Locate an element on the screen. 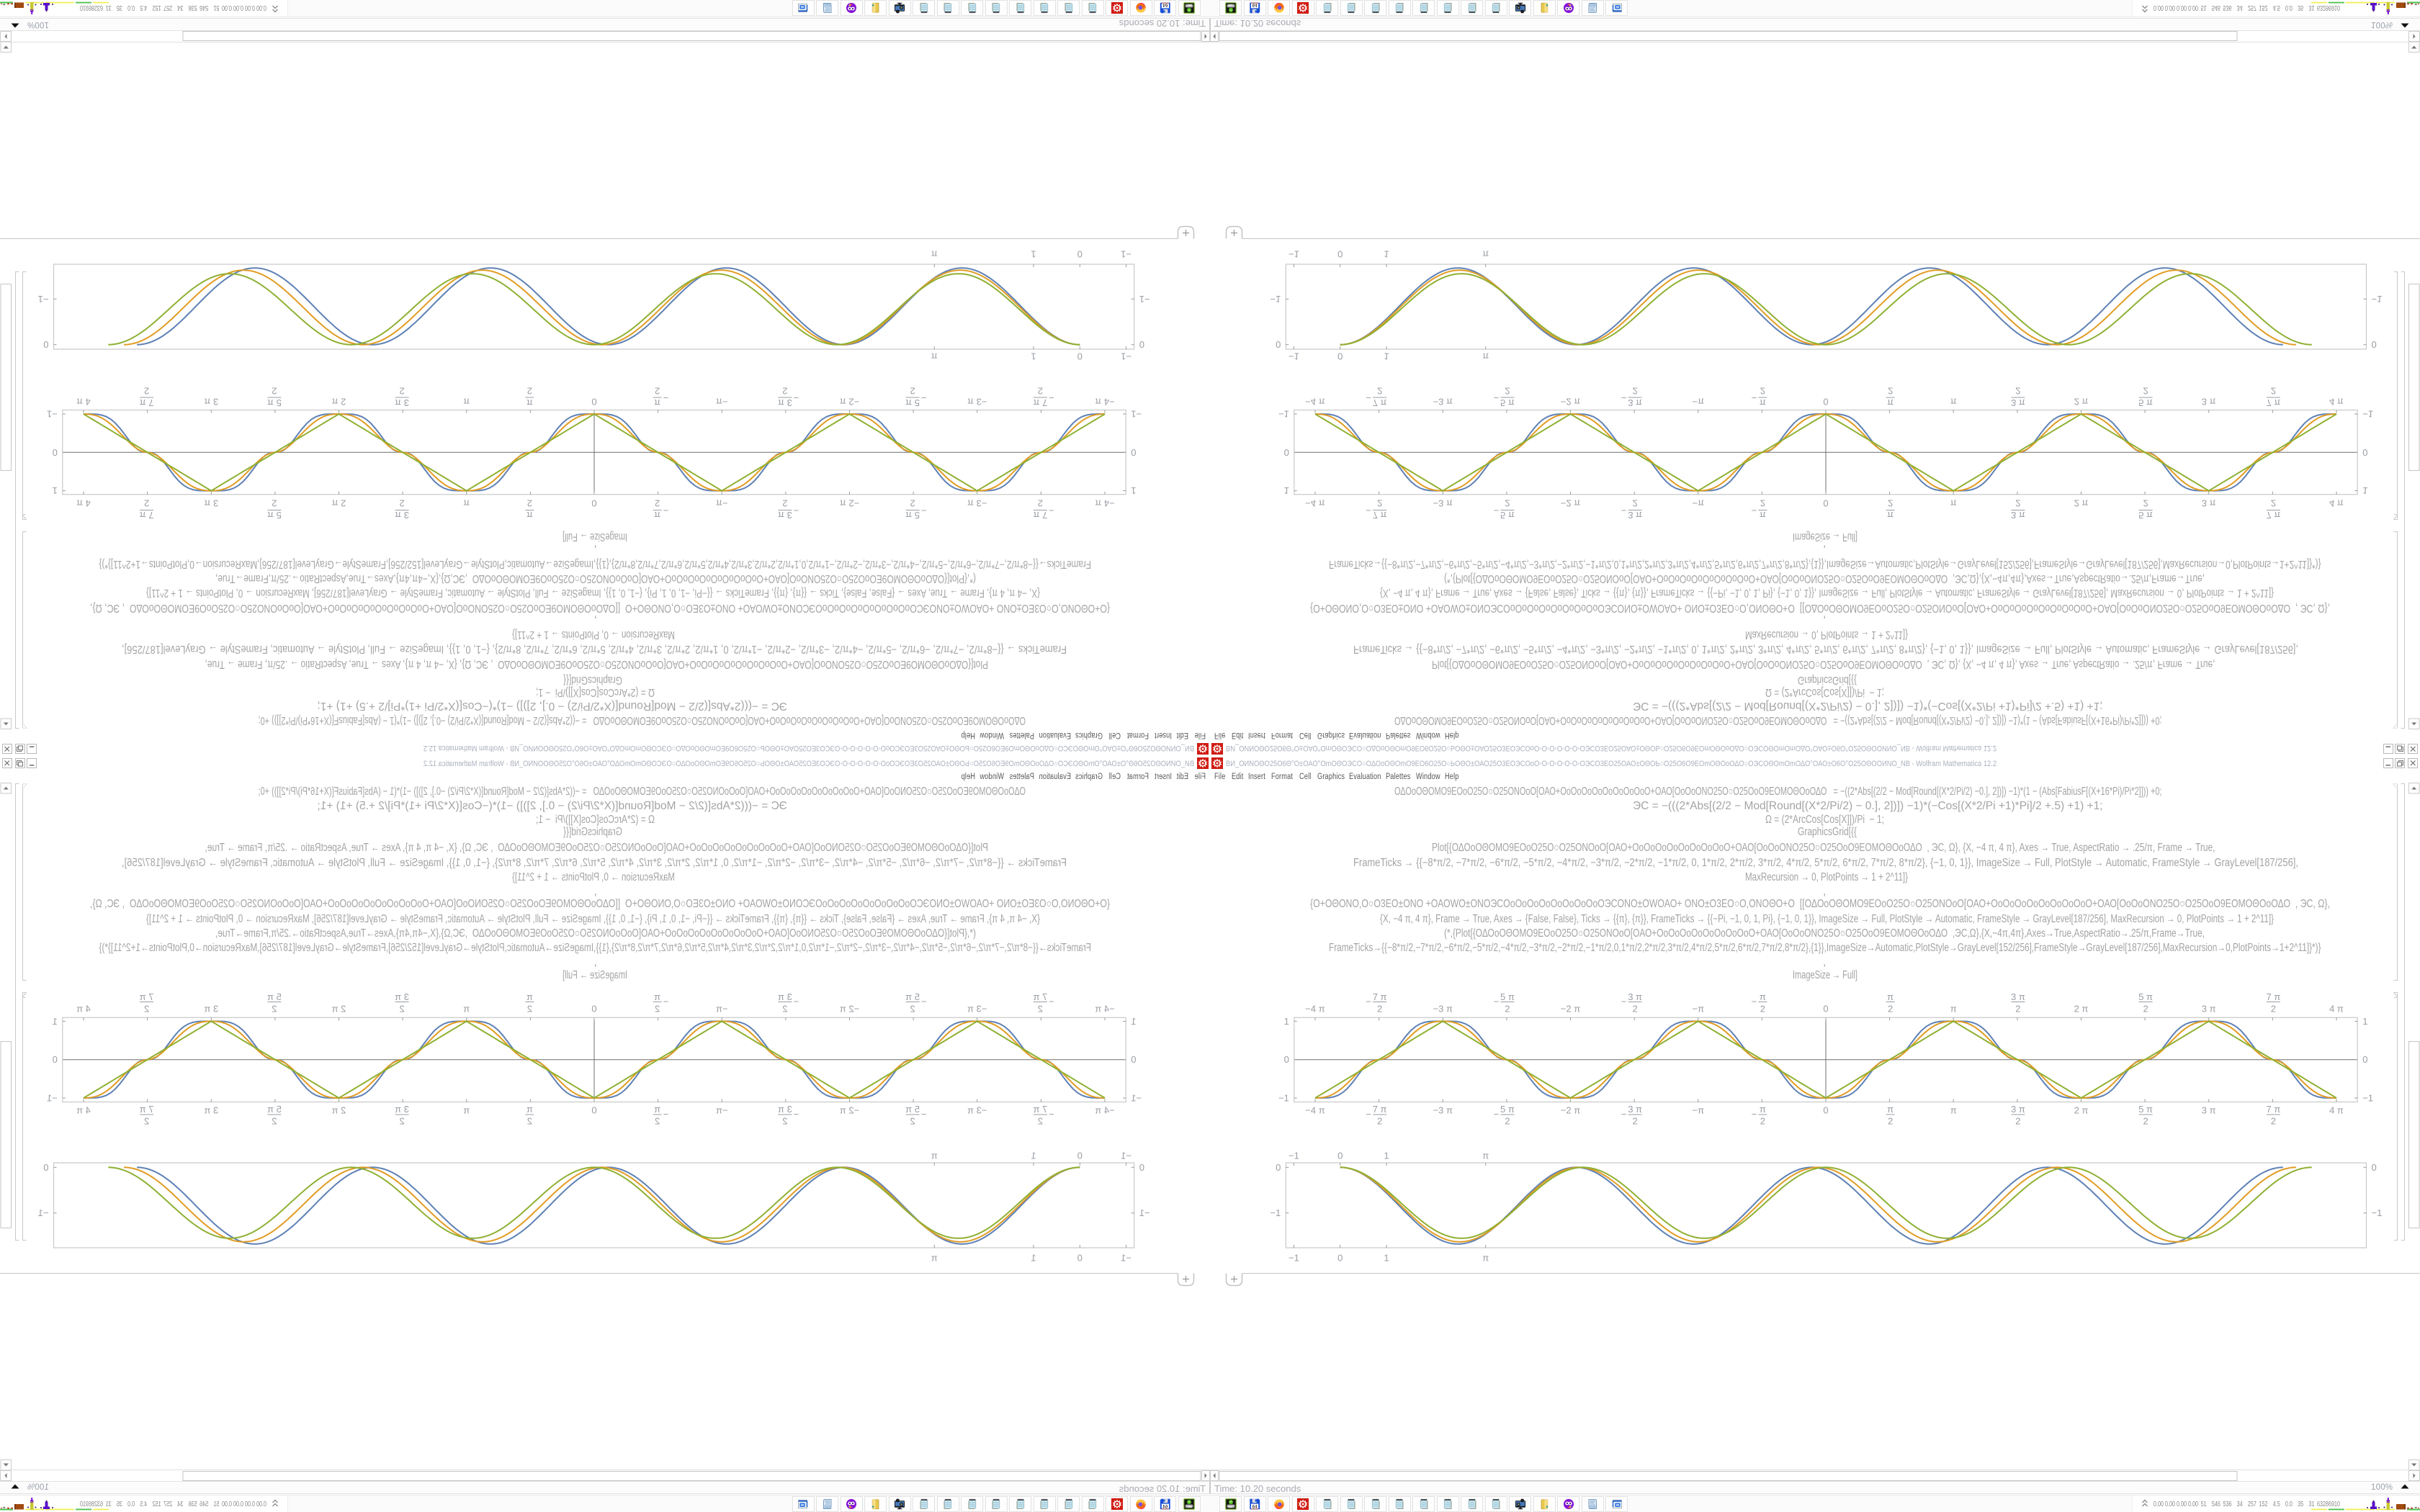  svg-text: −2 π is located at coordinates (1570, 1110).